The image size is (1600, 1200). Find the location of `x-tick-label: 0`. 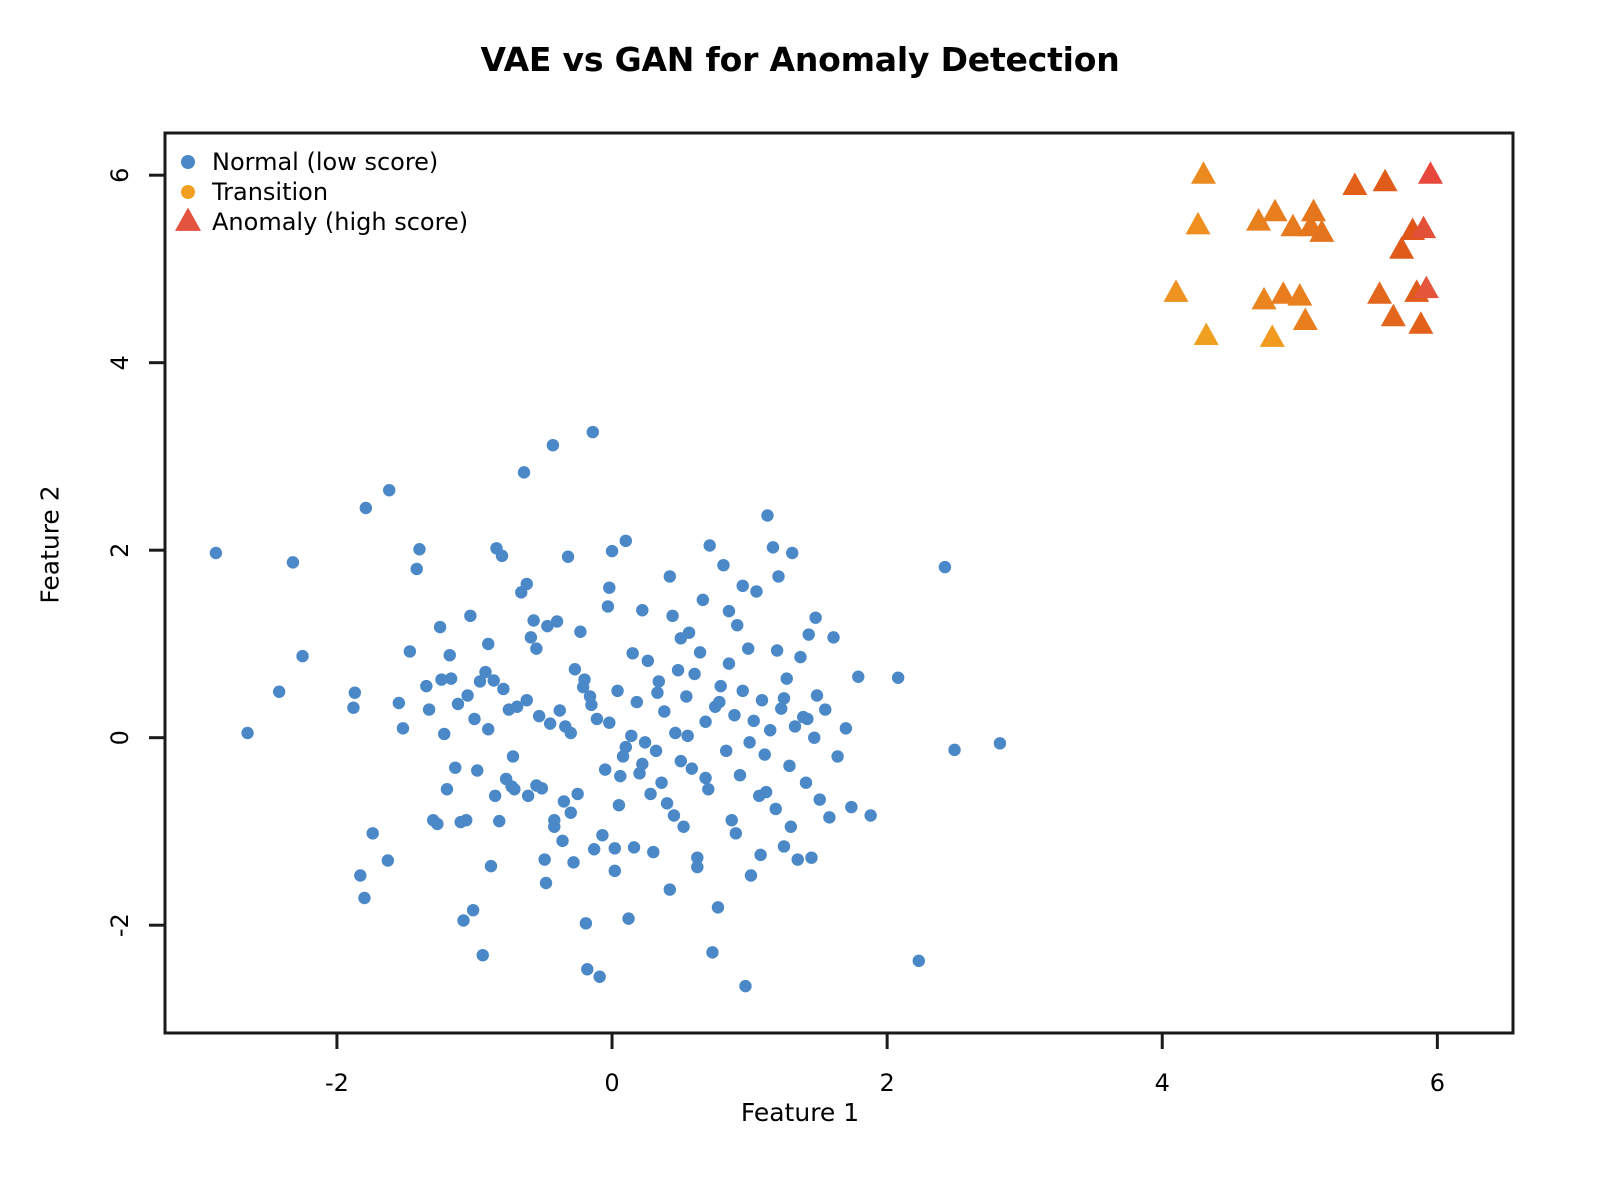

x-tick-label: 0 is located at coordinates (611, 1083).